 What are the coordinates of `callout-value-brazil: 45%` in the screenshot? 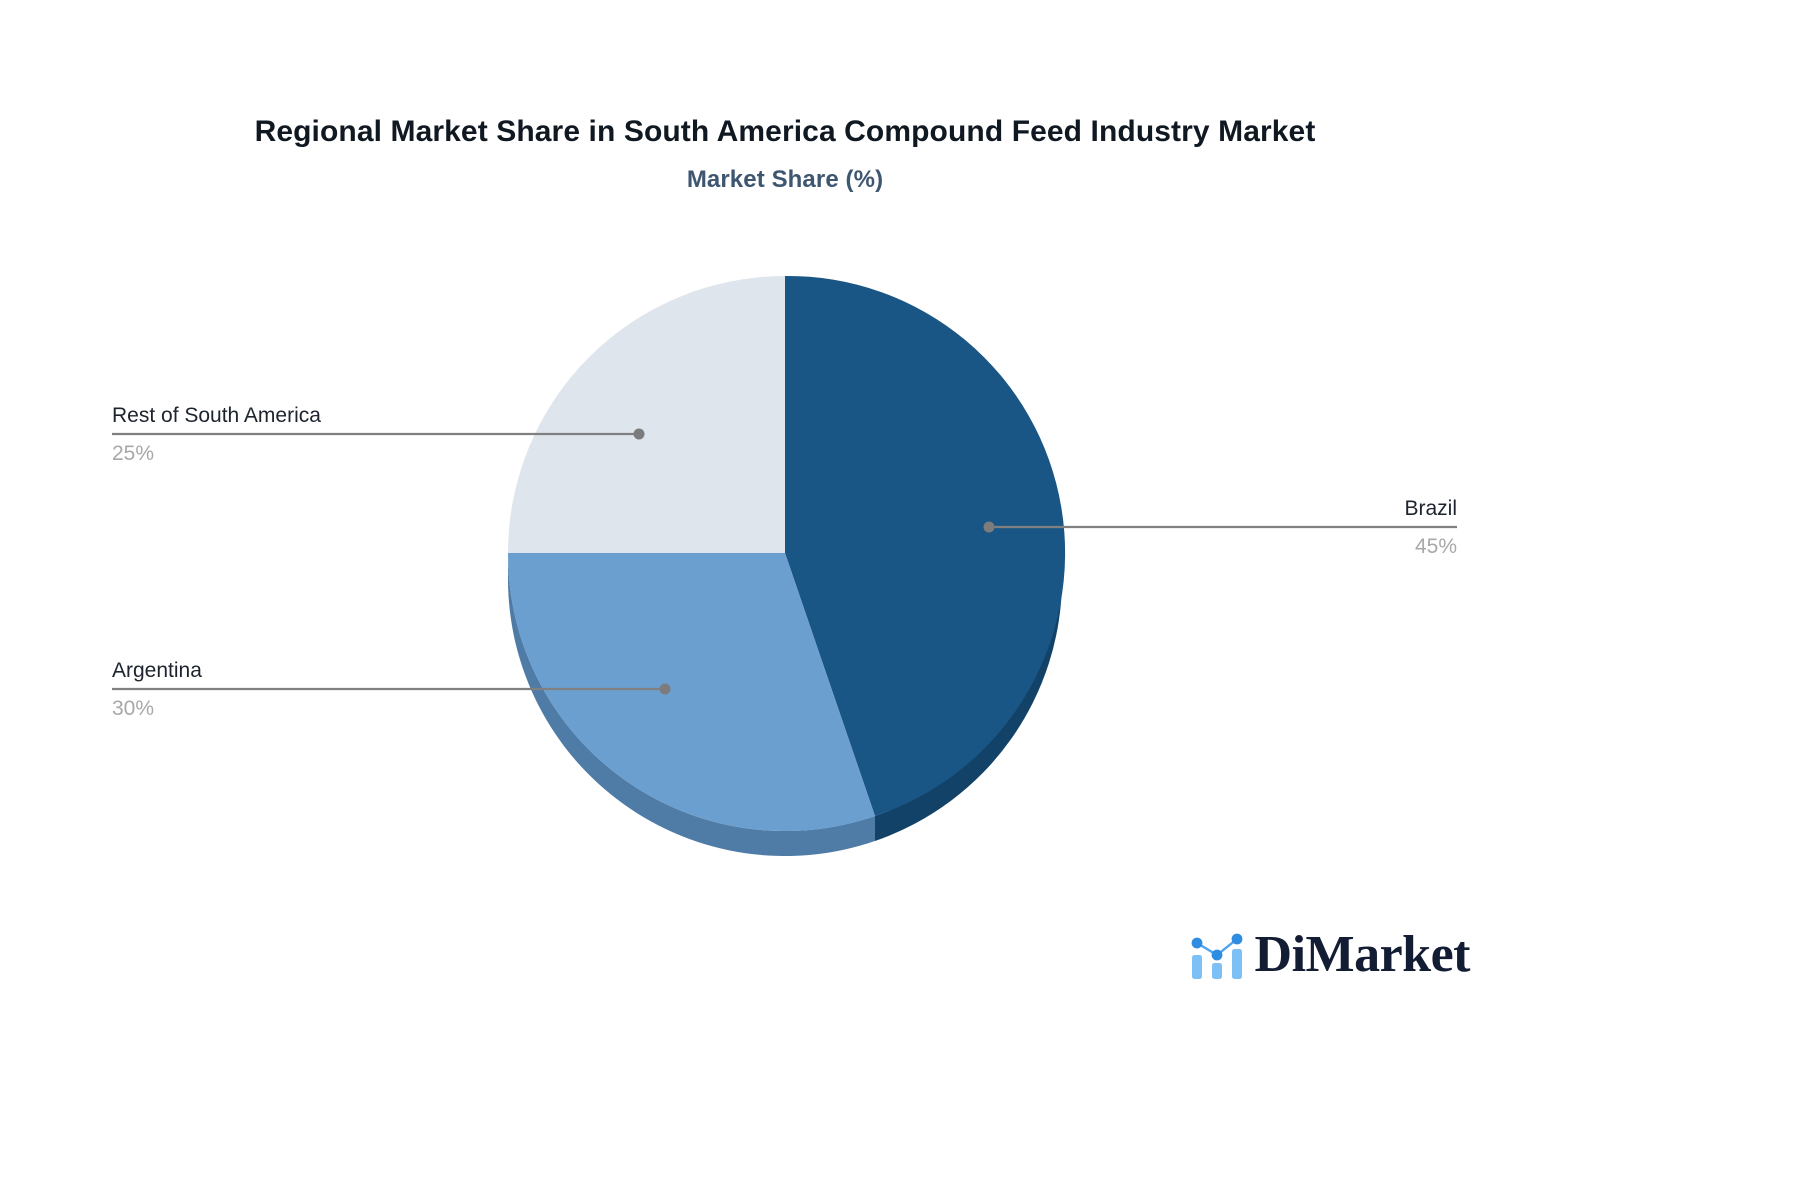 It's located at (1435, 546).